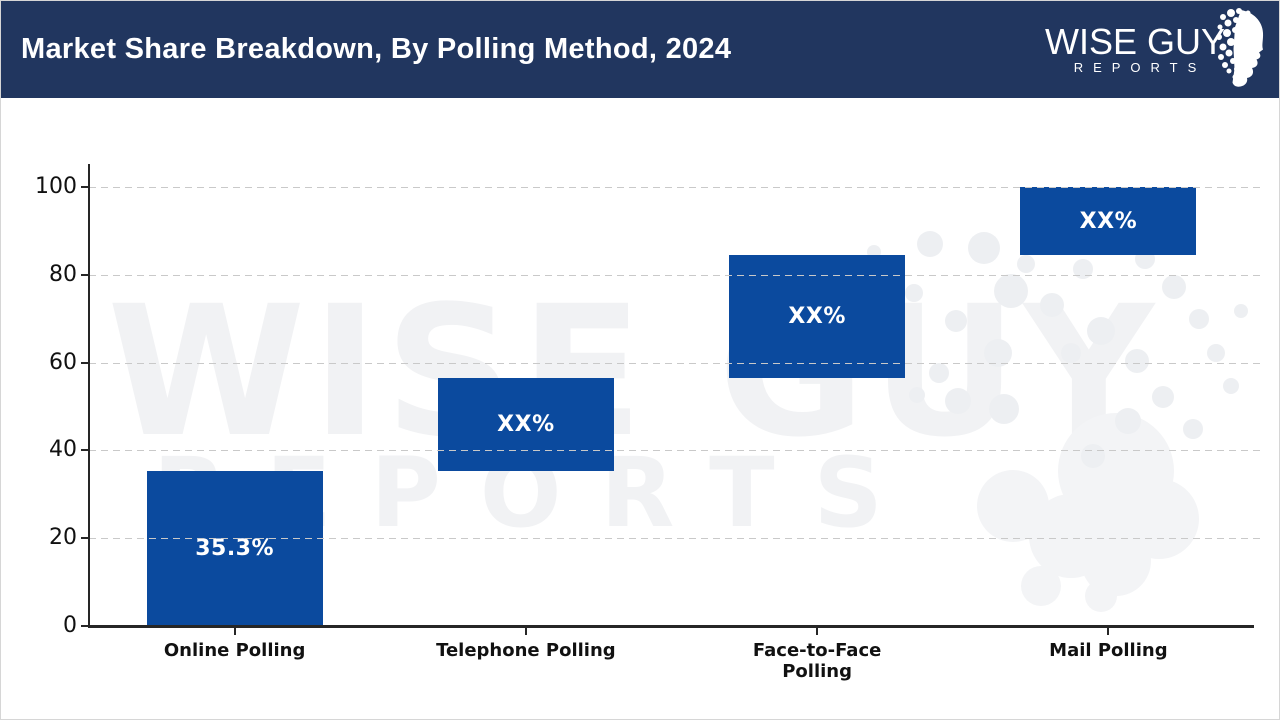 This screenshot has width=1280, height=720. What do you see at coordinates (1140, 67) in the screenshot?
I see `logo-text-line2: REPORTS` at bounding box center [1140, 67].